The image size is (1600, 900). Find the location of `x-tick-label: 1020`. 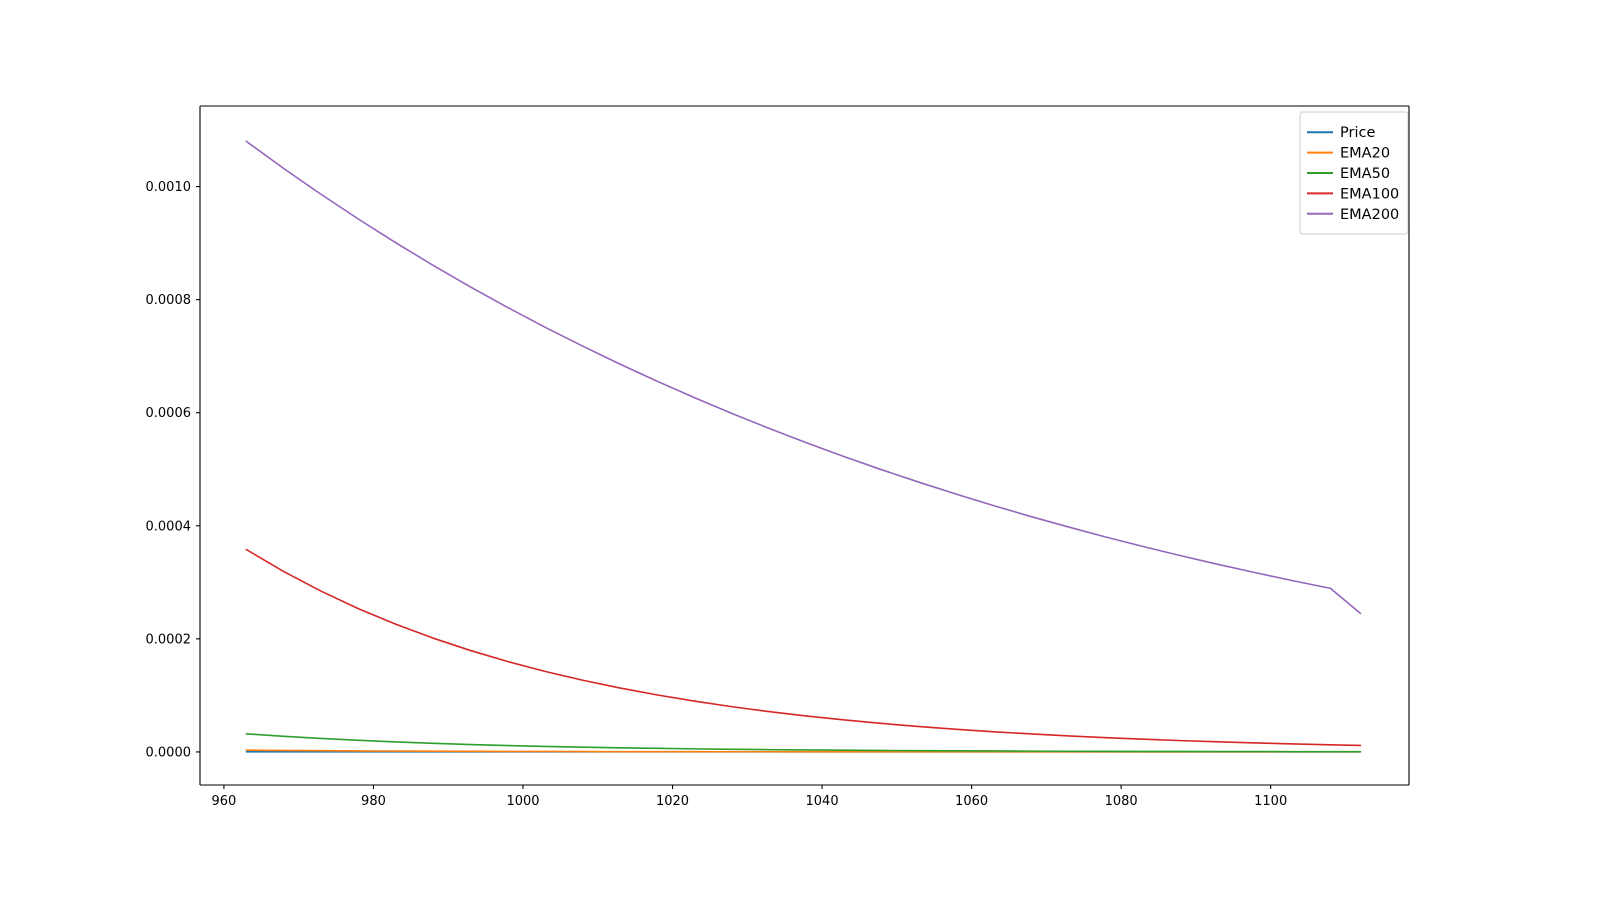

x-tick-label: 1020 is located at coordinates (672, 801).